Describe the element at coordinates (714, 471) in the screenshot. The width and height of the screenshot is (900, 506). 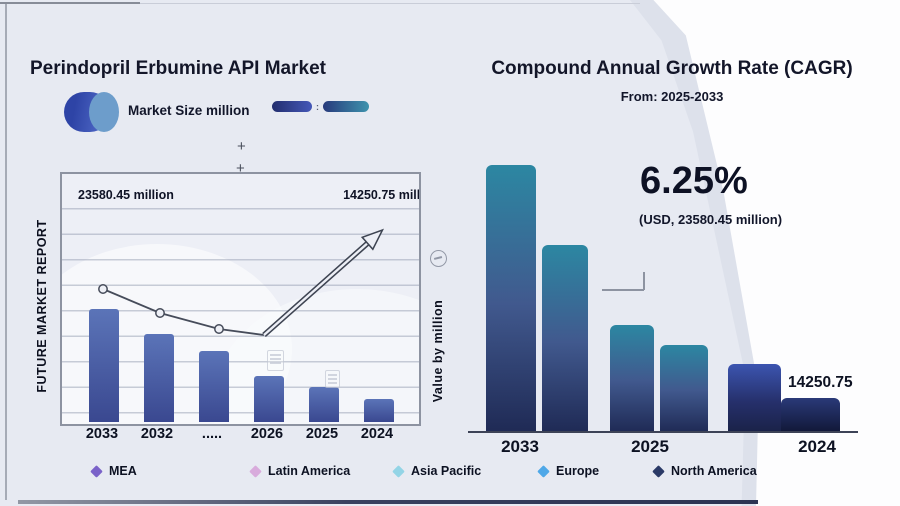
I see `legend-item-label: North America` at that location.